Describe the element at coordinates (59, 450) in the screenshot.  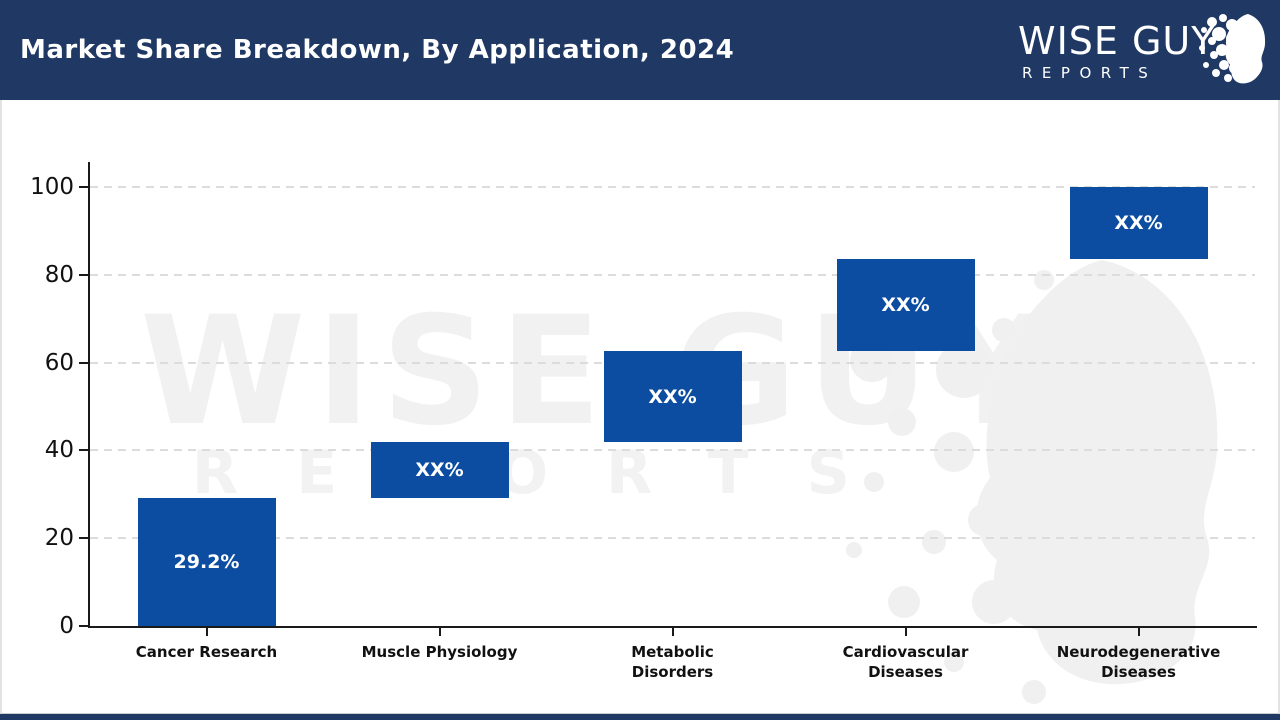
I see `y-axis-label-40: 40` at that location.